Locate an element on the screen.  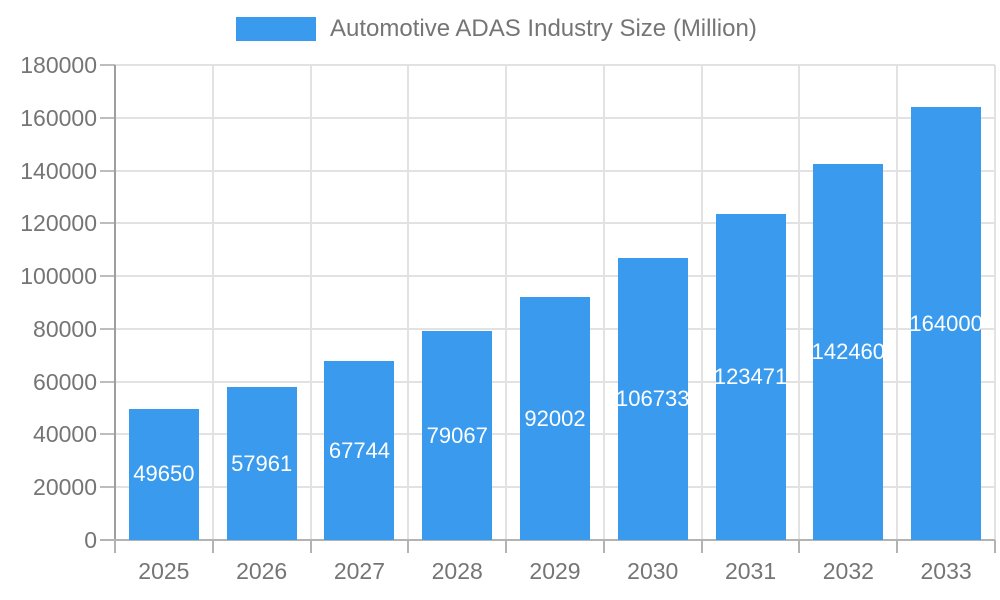
x-tick-label: 2026 is located at coordinates (262, 571).